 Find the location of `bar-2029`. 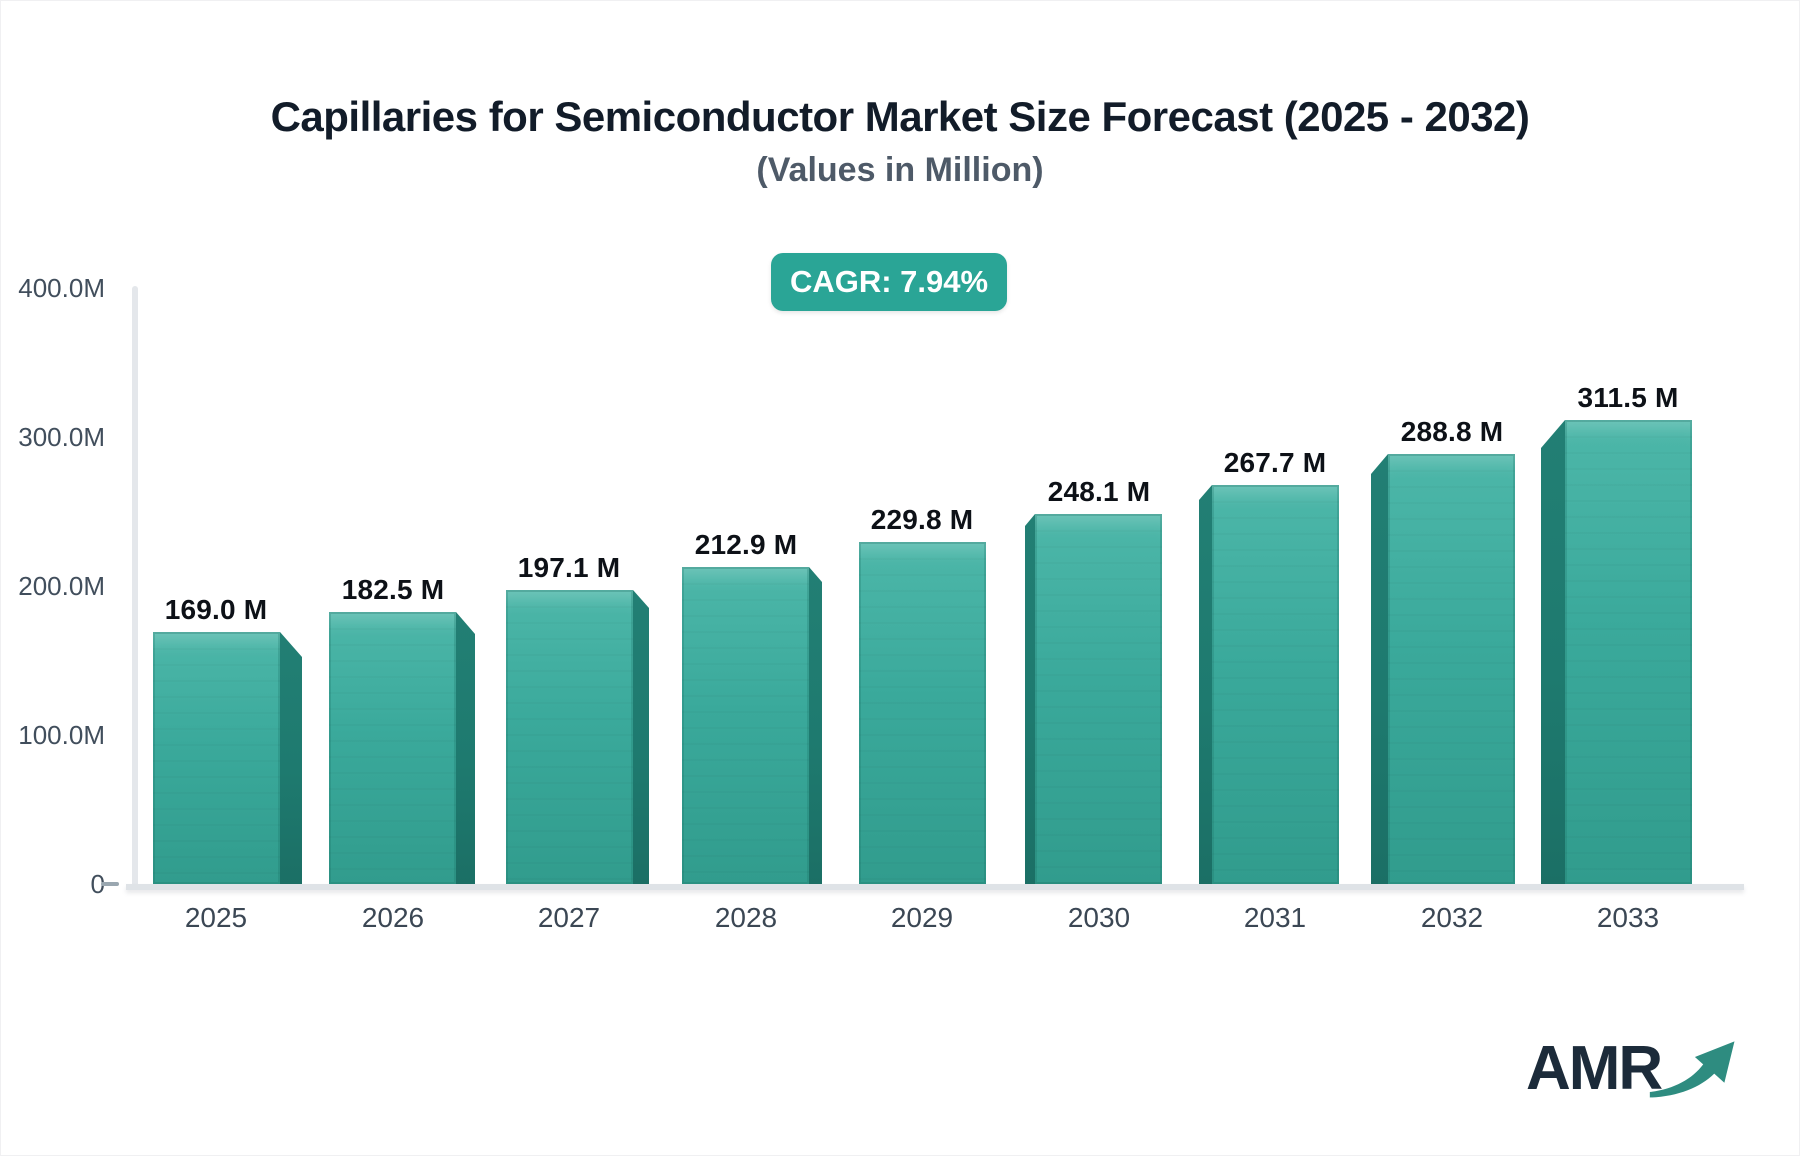

bar-2029 is located at coordinates (922, 713).